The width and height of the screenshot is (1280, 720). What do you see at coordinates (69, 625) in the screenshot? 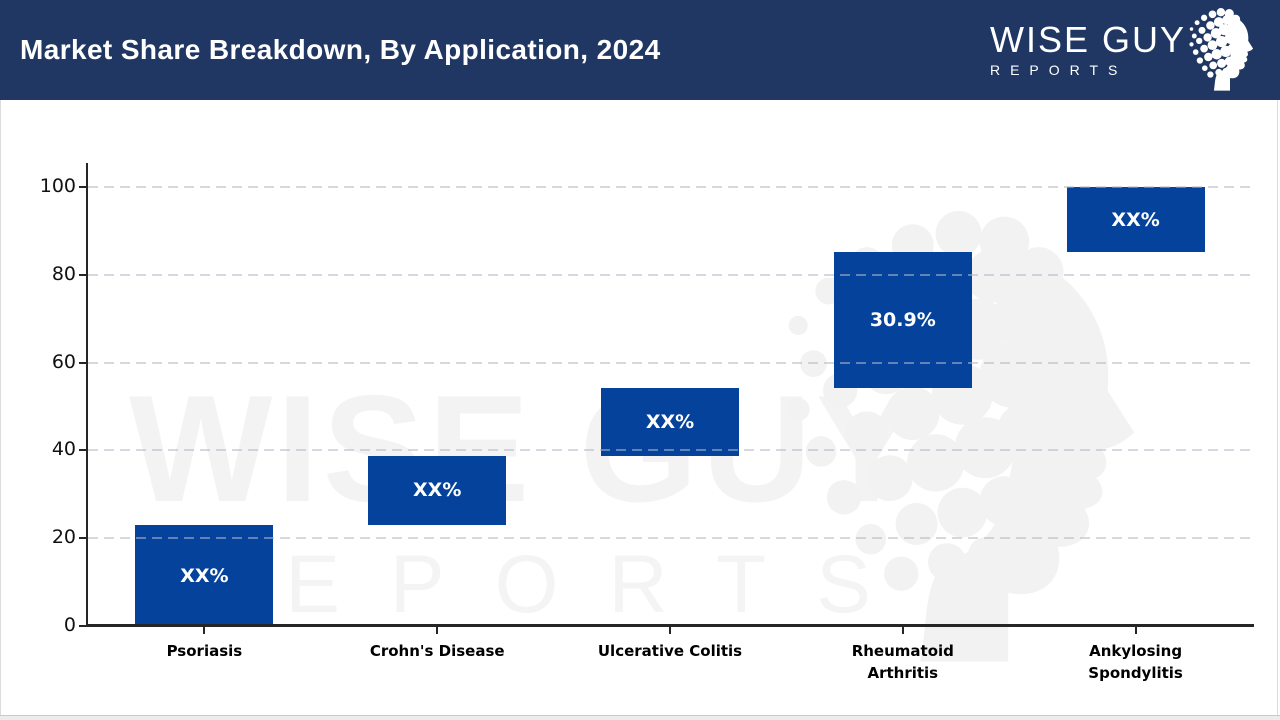
I see `y-tick-label: 0` at bounding box center [69, 625].